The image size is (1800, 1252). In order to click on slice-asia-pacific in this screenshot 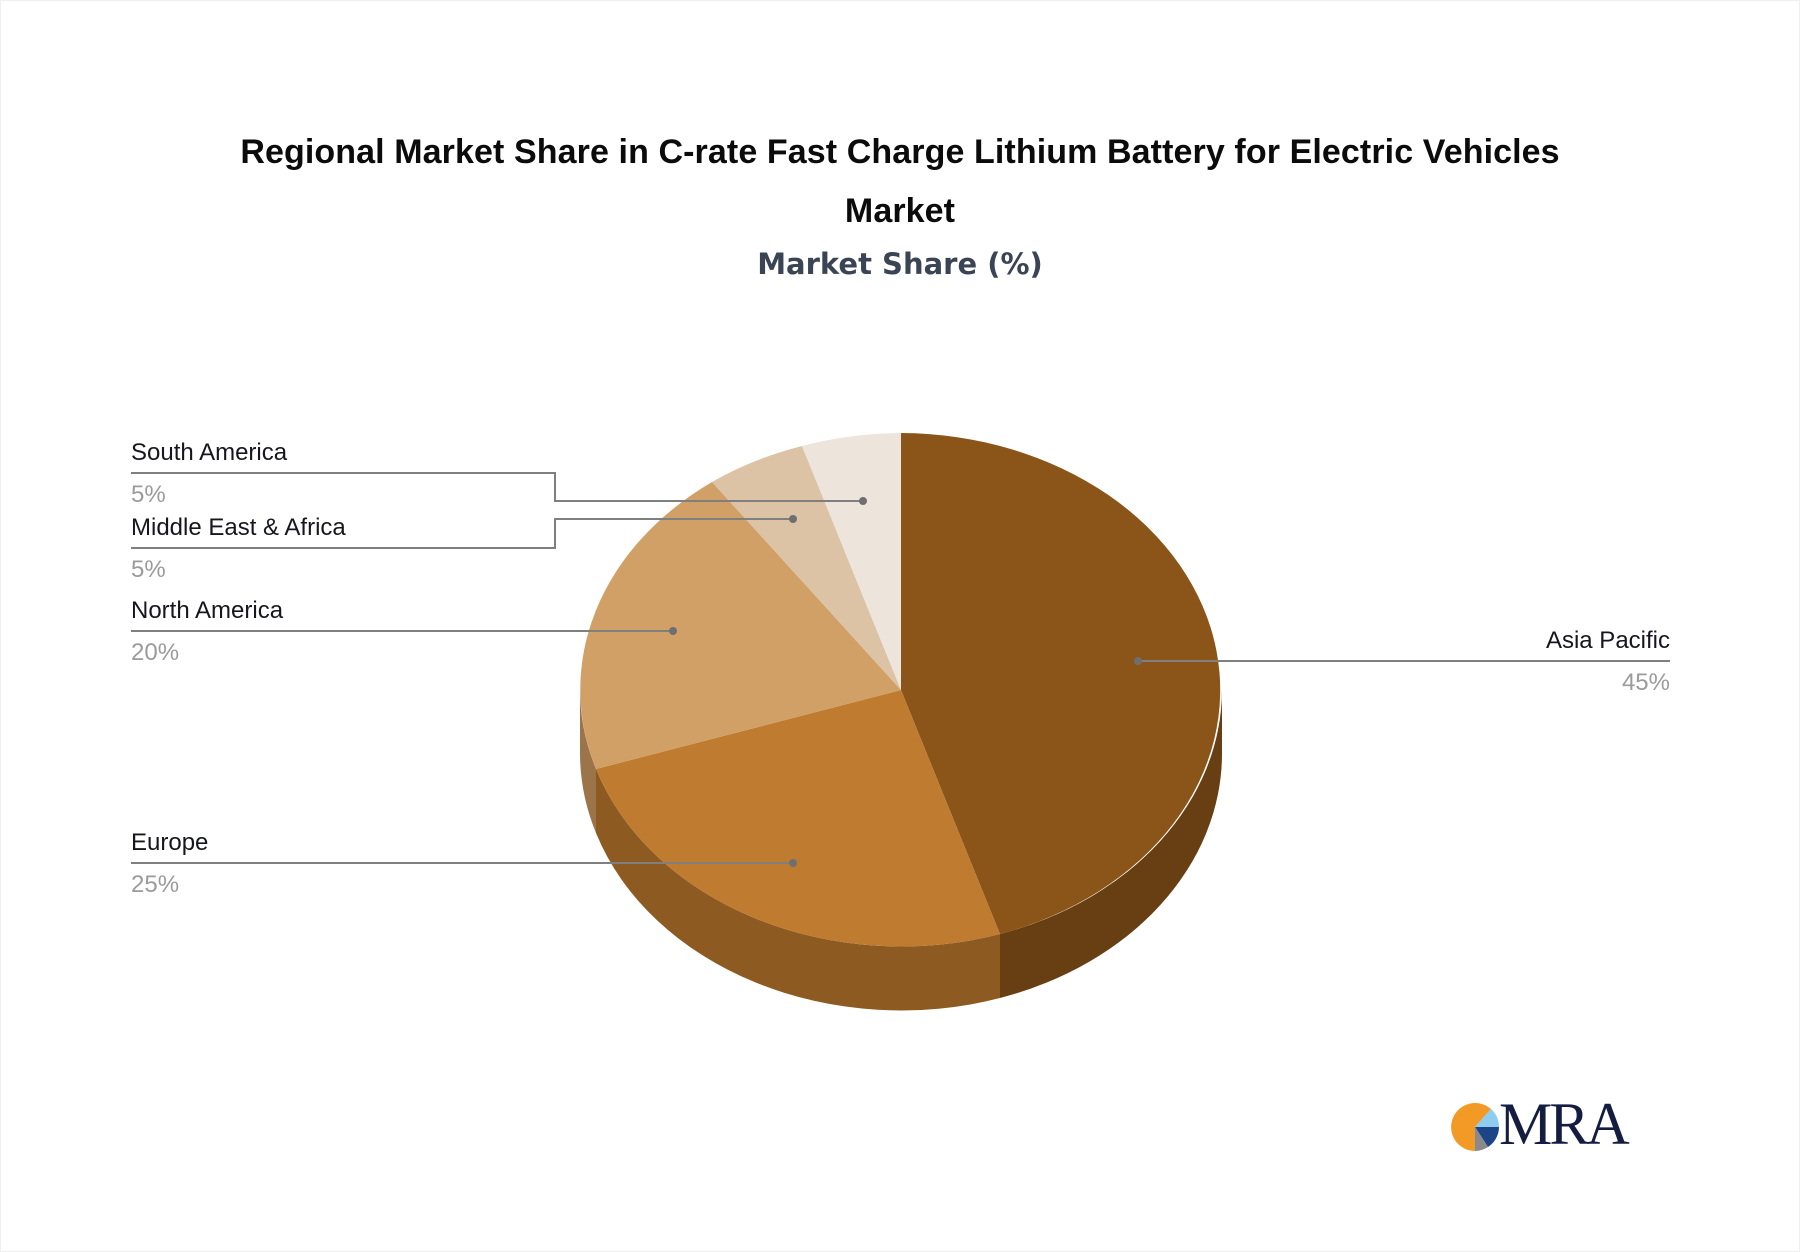, I will do `click(1061, 683)`.